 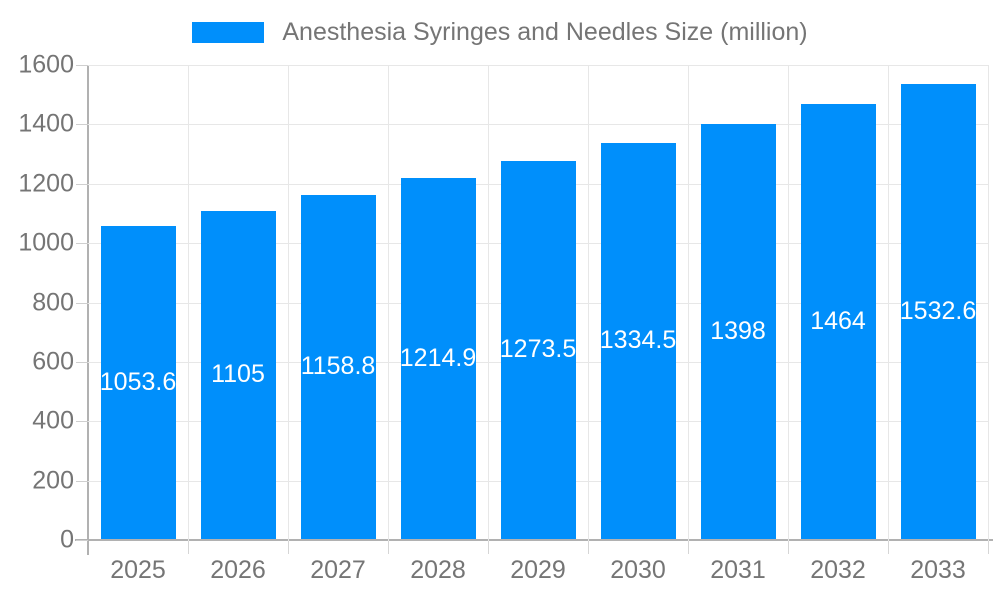 I want to click on bar-2030: 1334.5, so click(x=638, y=340).